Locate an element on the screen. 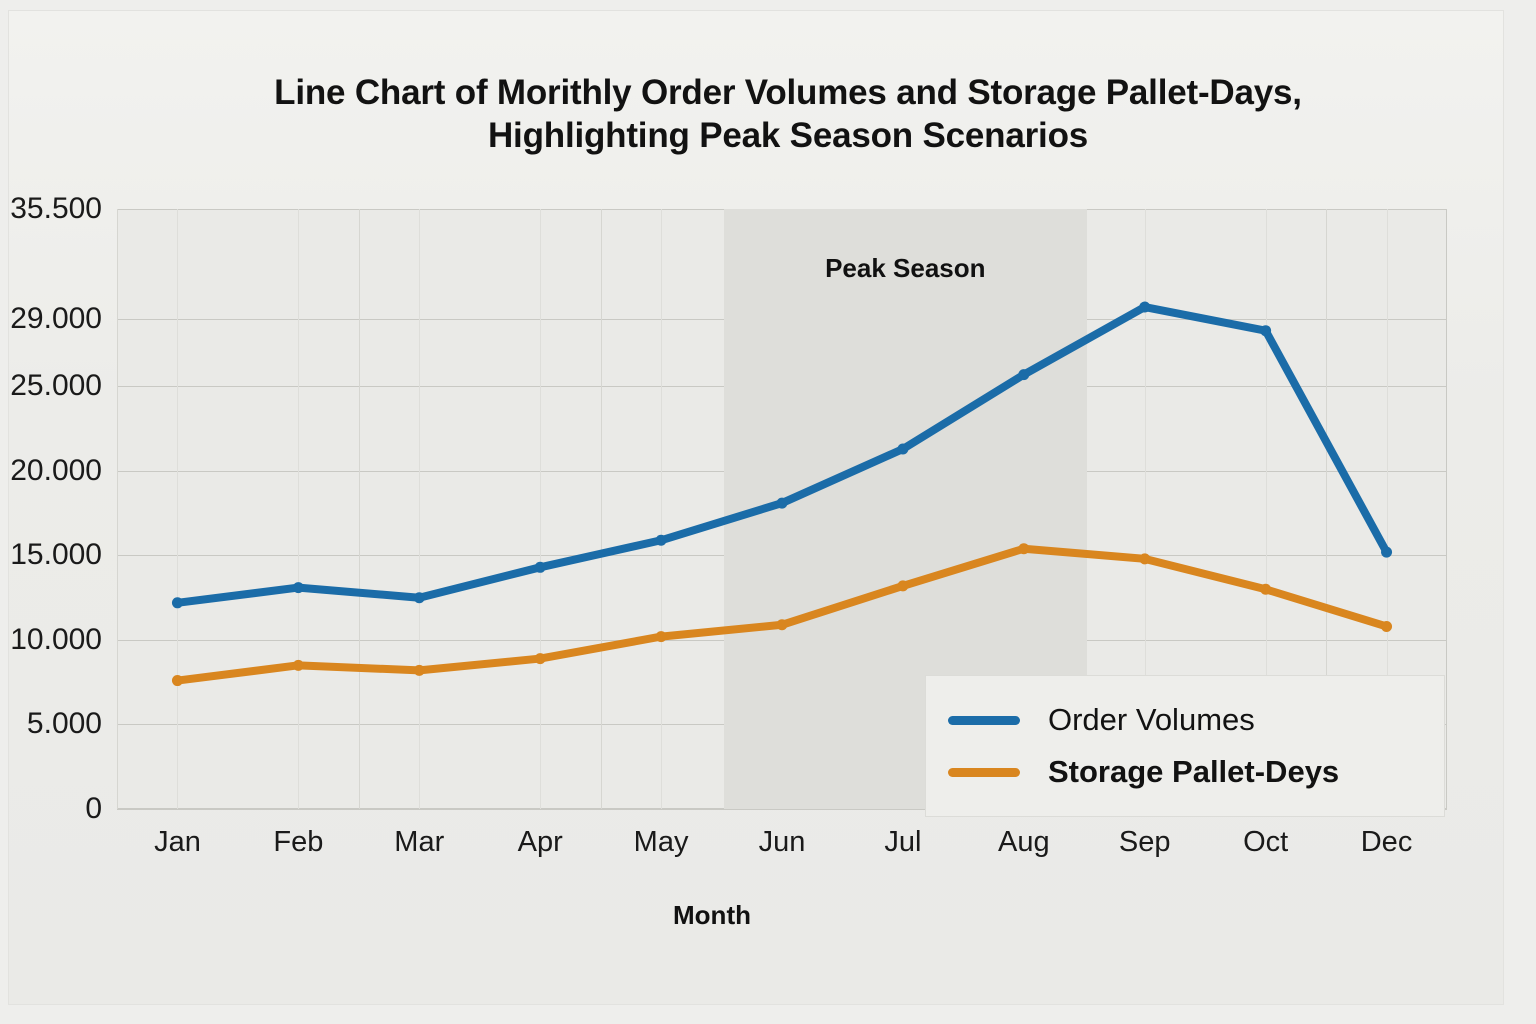  x-axis-tick-label: Mar is located at coordinates (419, 842).